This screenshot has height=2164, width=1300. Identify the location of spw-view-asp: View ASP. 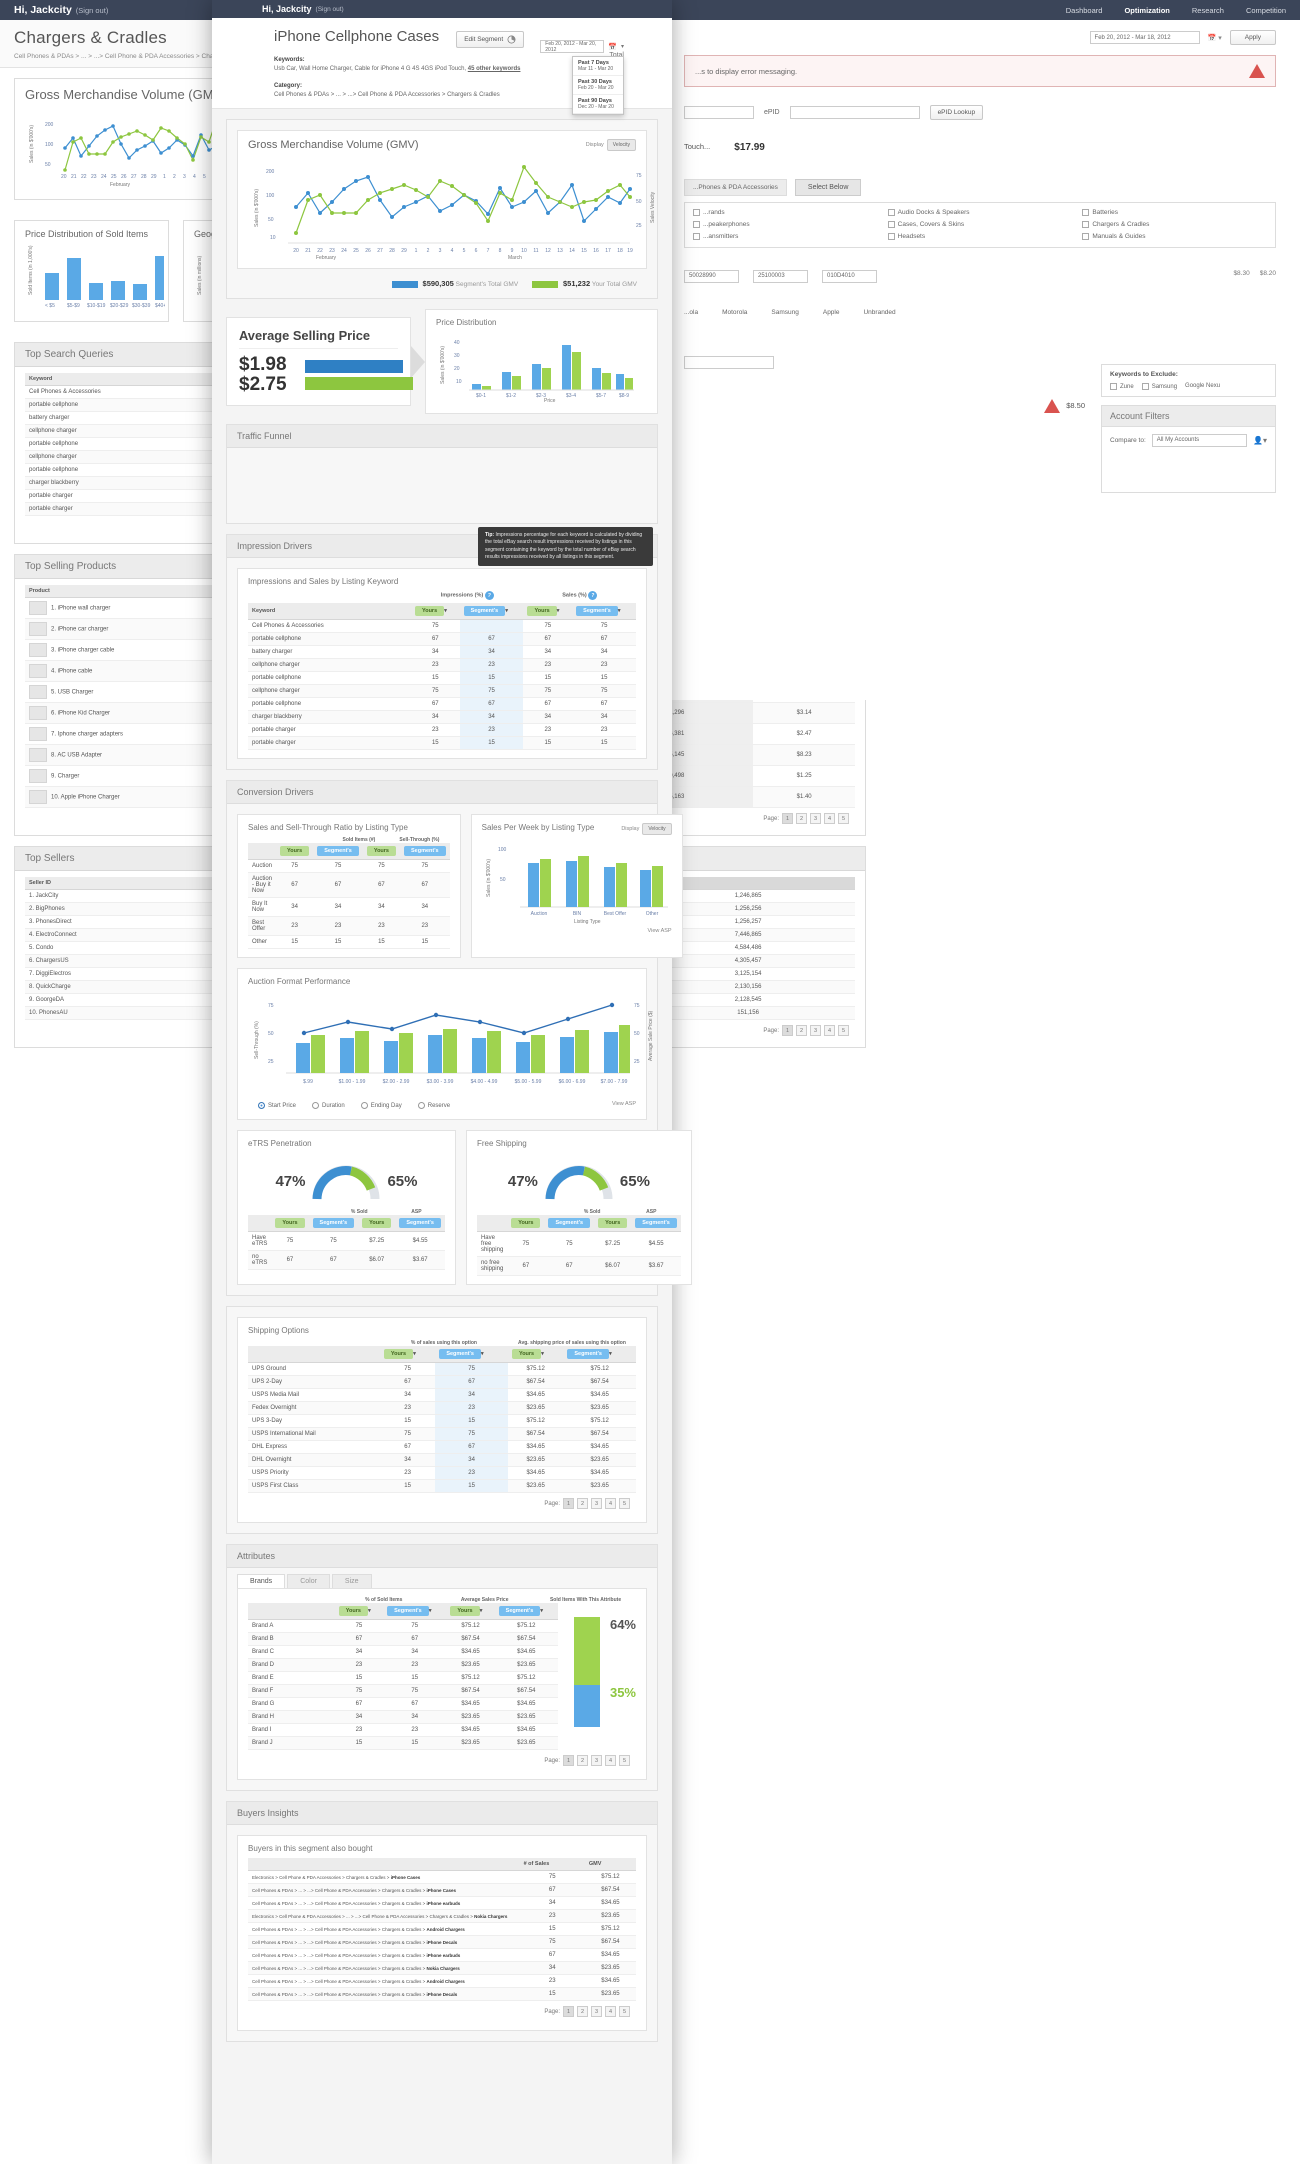
(659, 931).